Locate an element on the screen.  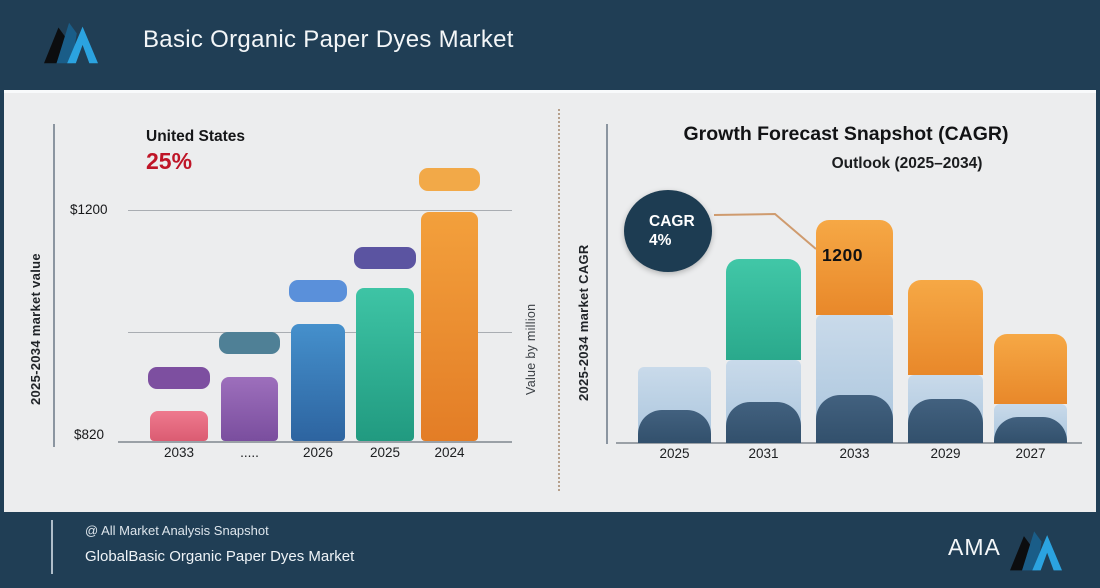
cagr-chart-y-axis-label: 2025-2034 market CAGR is located at coordinates (583, 322).